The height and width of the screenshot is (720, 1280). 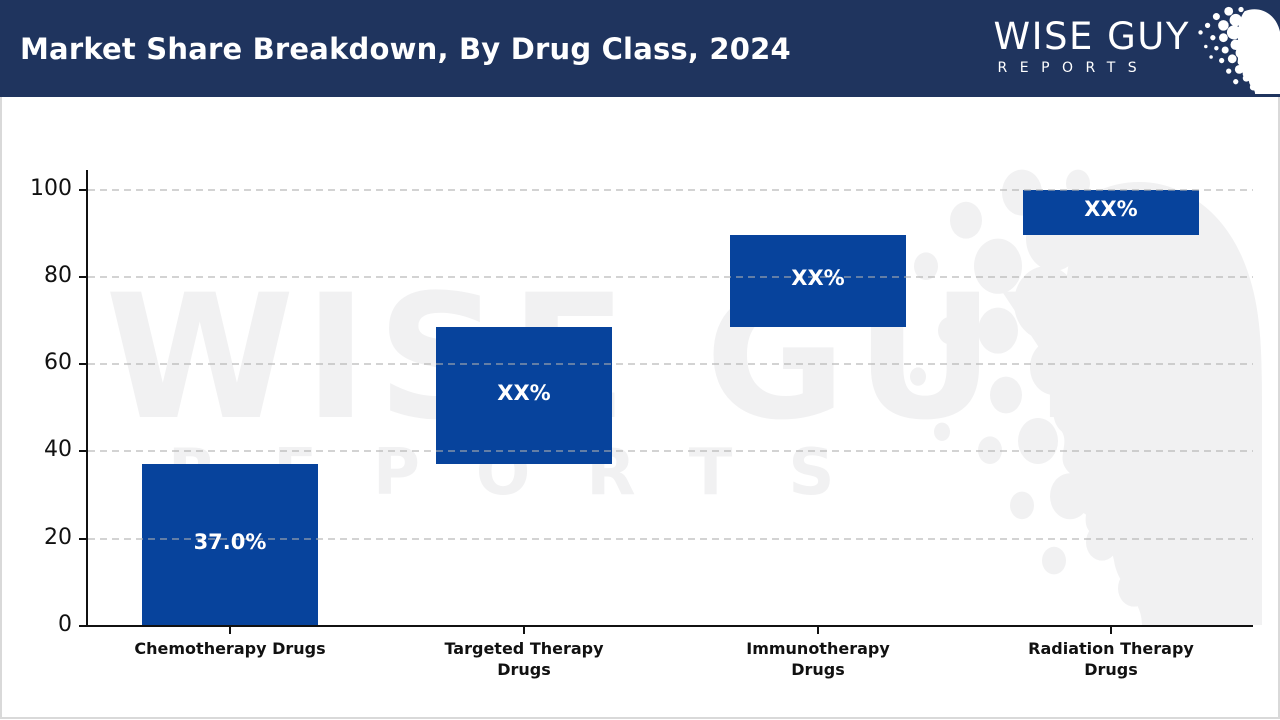 What do you see at coordinates (51, 188) in the screenshot?
I see `y-tick-label-100: 100` at bounding box center [51, 188].